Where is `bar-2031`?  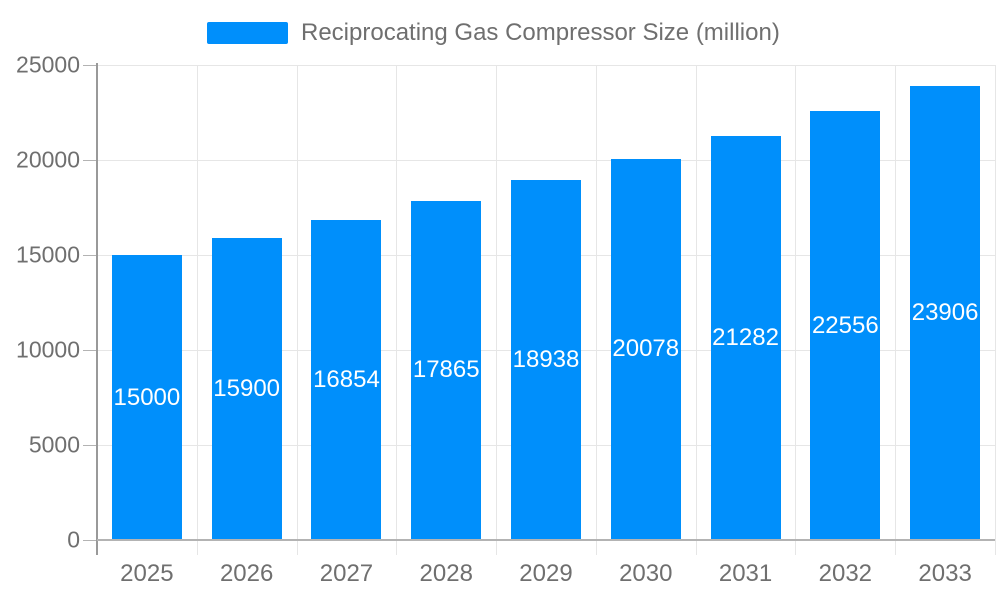 bar-2031 is located at coordinates (745, 337).